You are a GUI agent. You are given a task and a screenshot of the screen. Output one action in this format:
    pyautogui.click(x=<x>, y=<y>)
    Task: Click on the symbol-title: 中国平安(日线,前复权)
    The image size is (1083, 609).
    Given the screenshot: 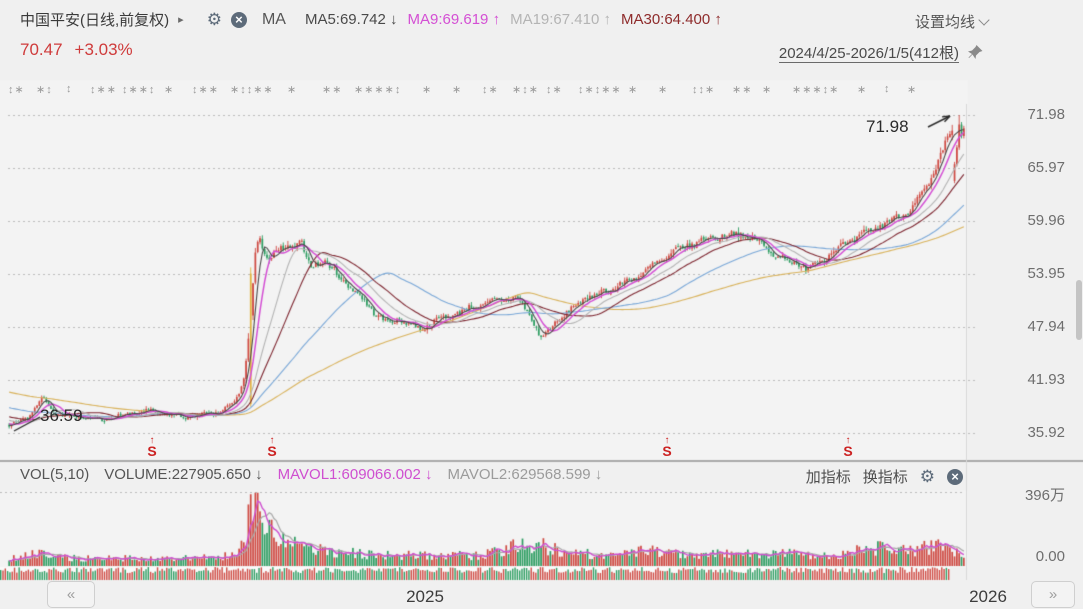 What is the action you would take?
    pyautogui.click(x=95, y=20)
    